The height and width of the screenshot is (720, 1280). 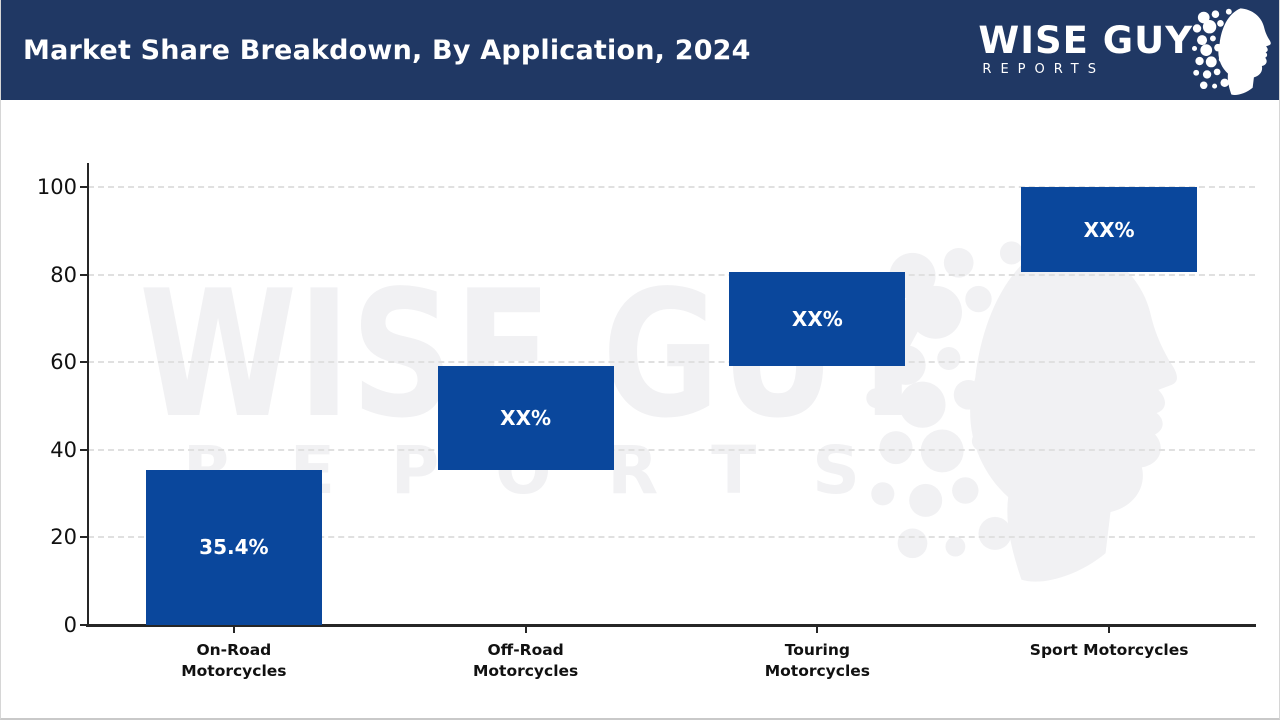 I want to click on y-axis-tick-label: 40, so click(x=63, y=449).